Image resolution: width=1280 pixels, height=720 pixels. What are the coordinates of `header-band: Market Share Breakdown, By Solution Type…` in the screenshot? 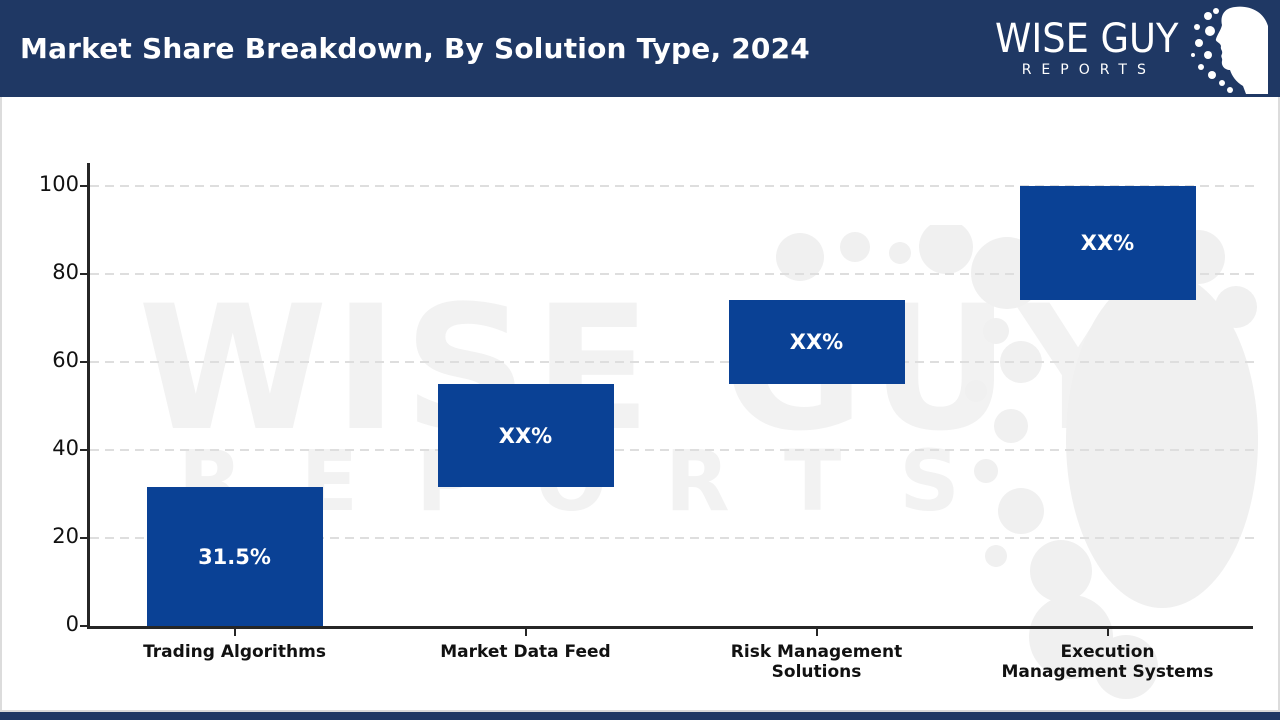 It's located at (640, 48).